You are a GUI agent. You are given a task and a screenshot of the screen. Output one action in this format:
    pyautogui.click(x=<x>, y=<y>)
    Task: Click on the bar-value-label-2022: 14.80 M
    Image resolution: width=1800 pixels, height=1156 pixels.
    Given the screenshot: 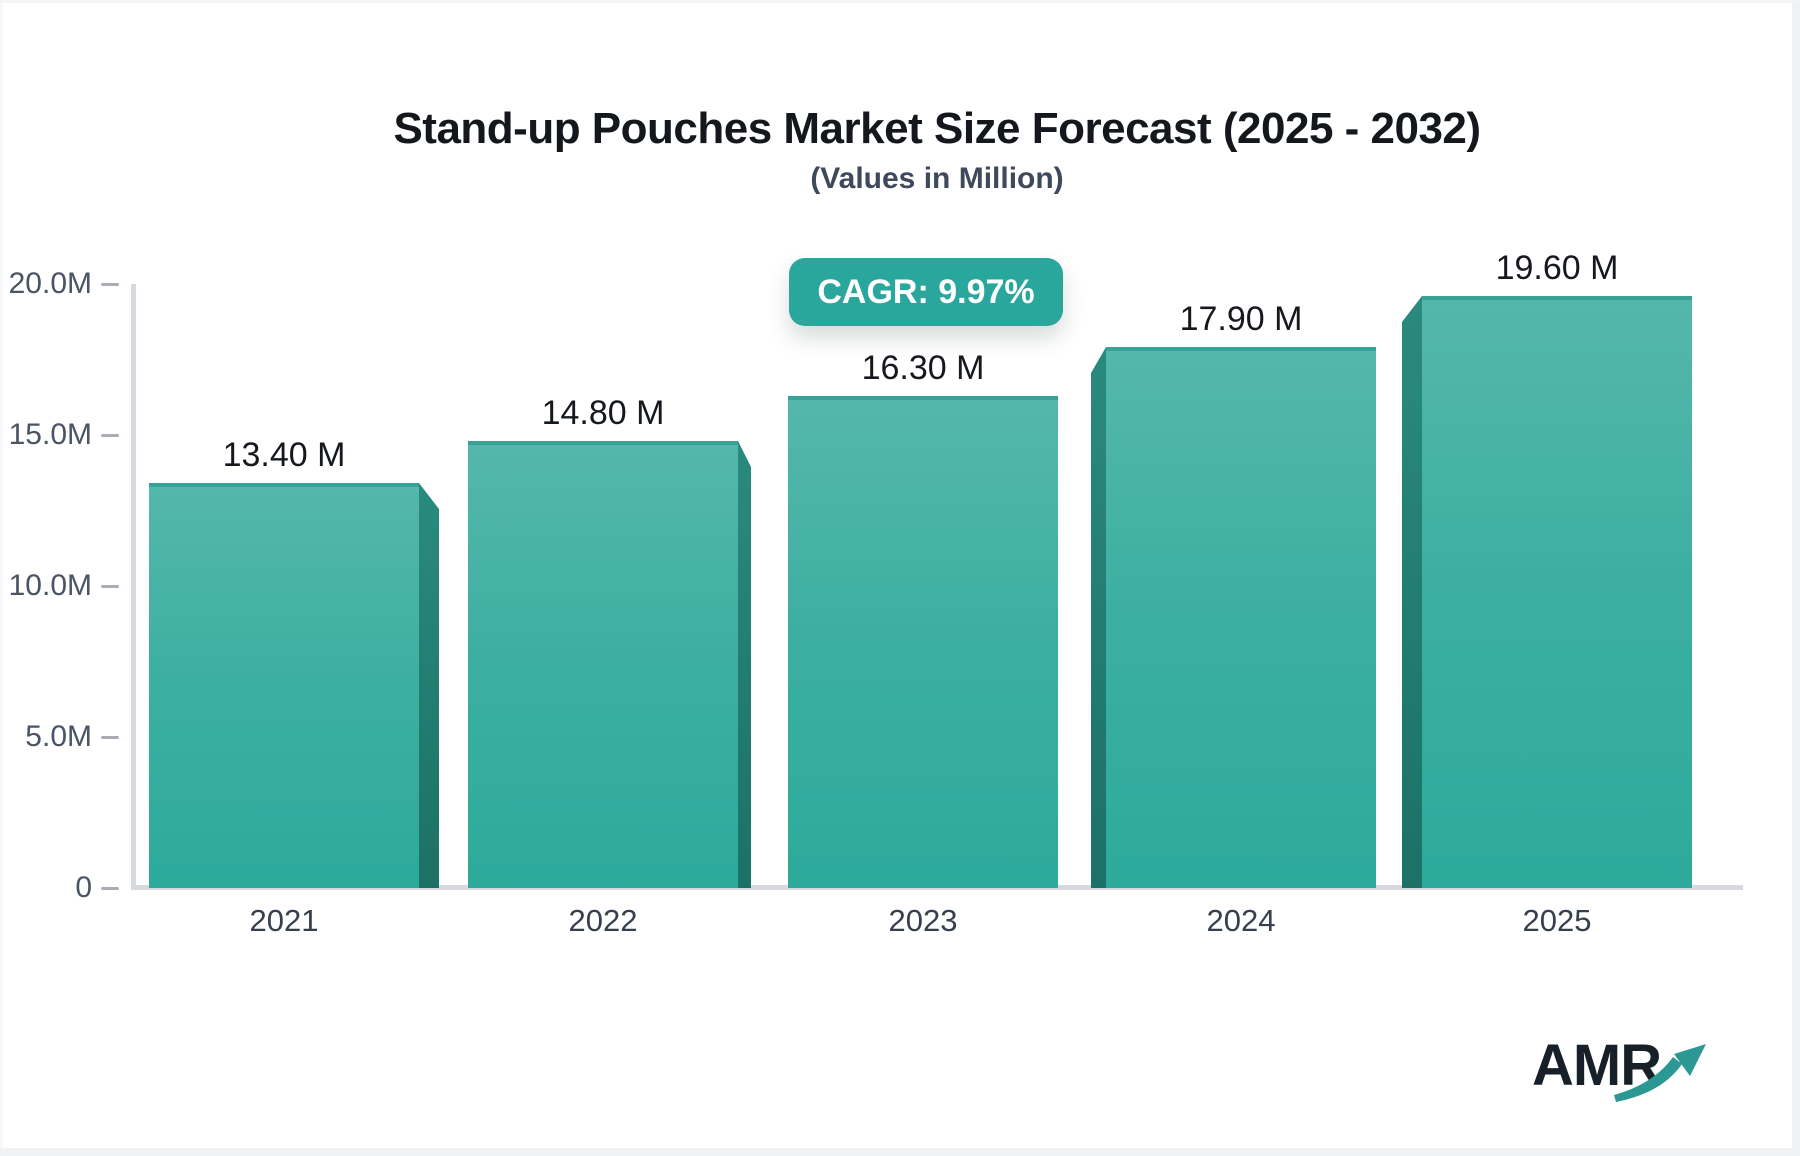 What is the action you would take?
    pyautogui.click(x=603, y=413)
    